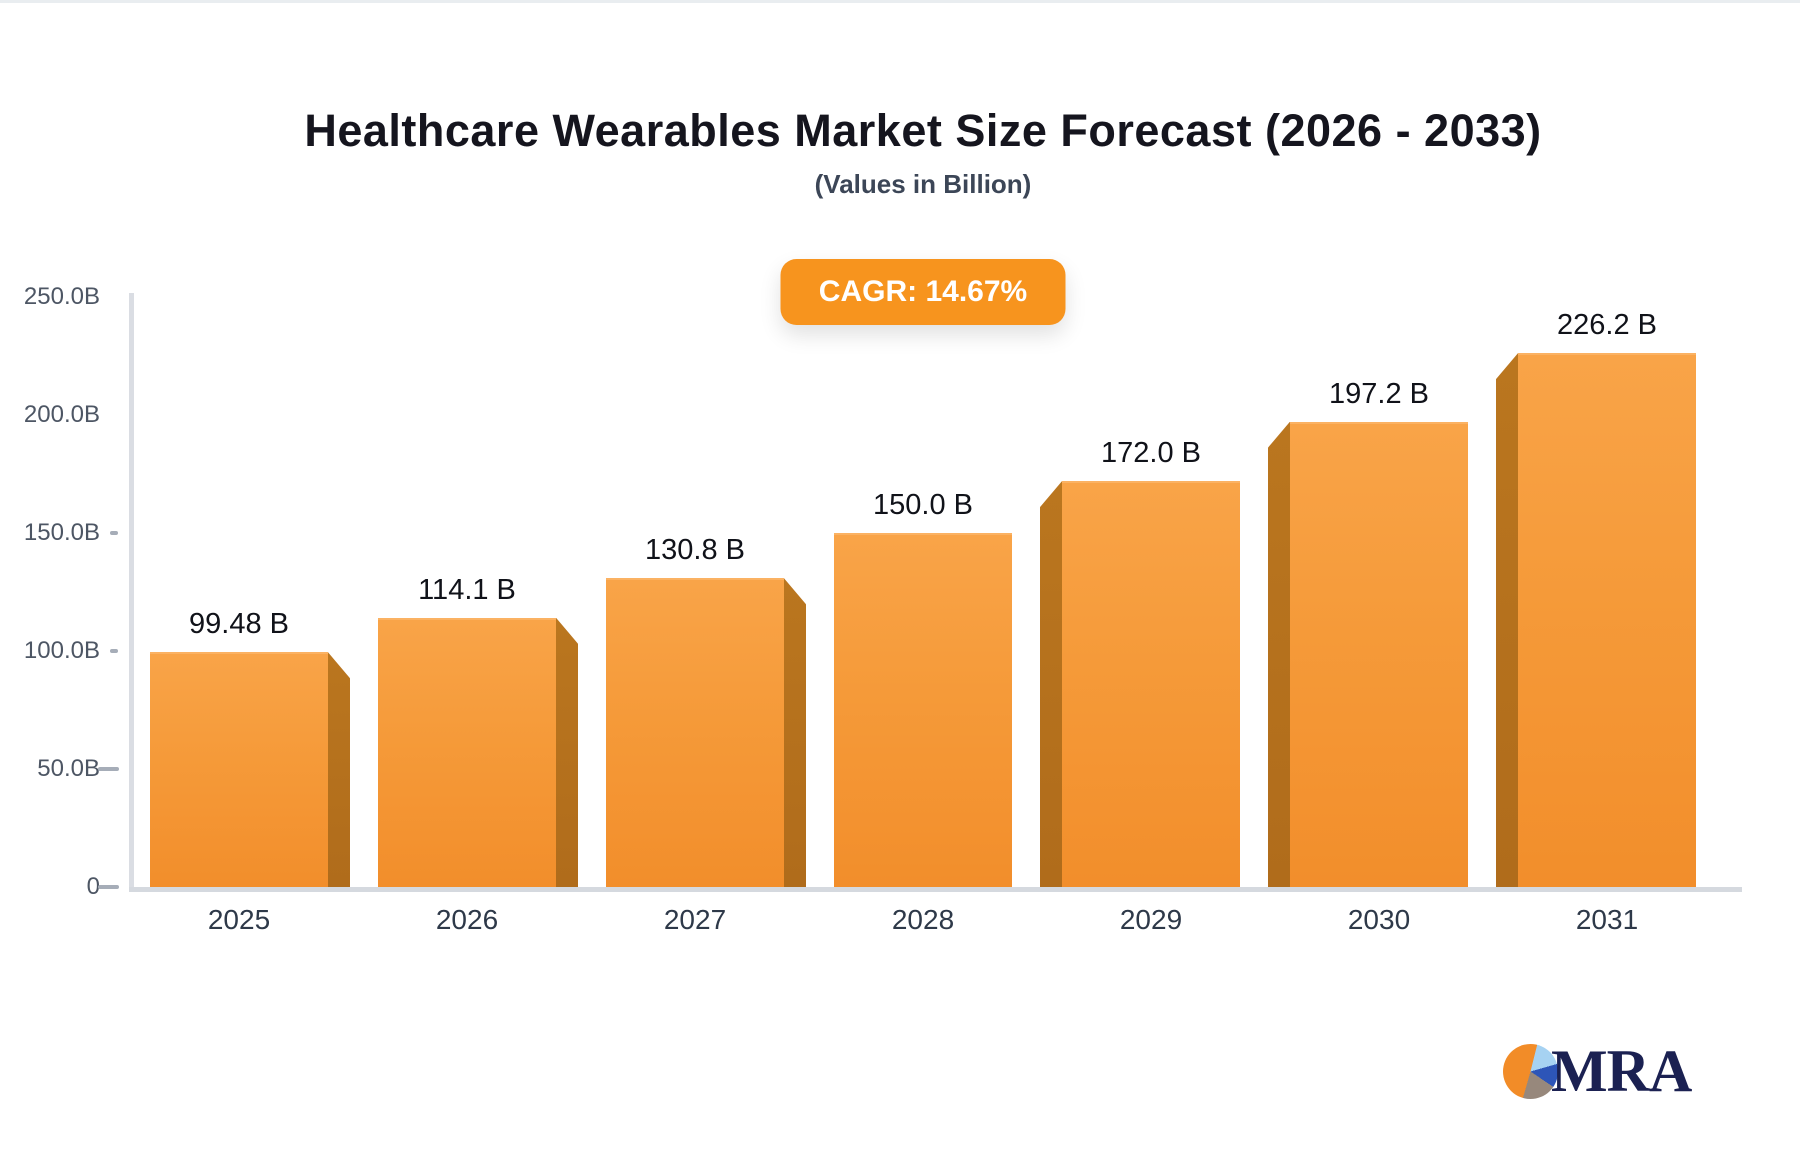 The height and width of the screenshot is (1159, 1800). I want to click on brand-logo-text: MRA, so click(1621, 1070).